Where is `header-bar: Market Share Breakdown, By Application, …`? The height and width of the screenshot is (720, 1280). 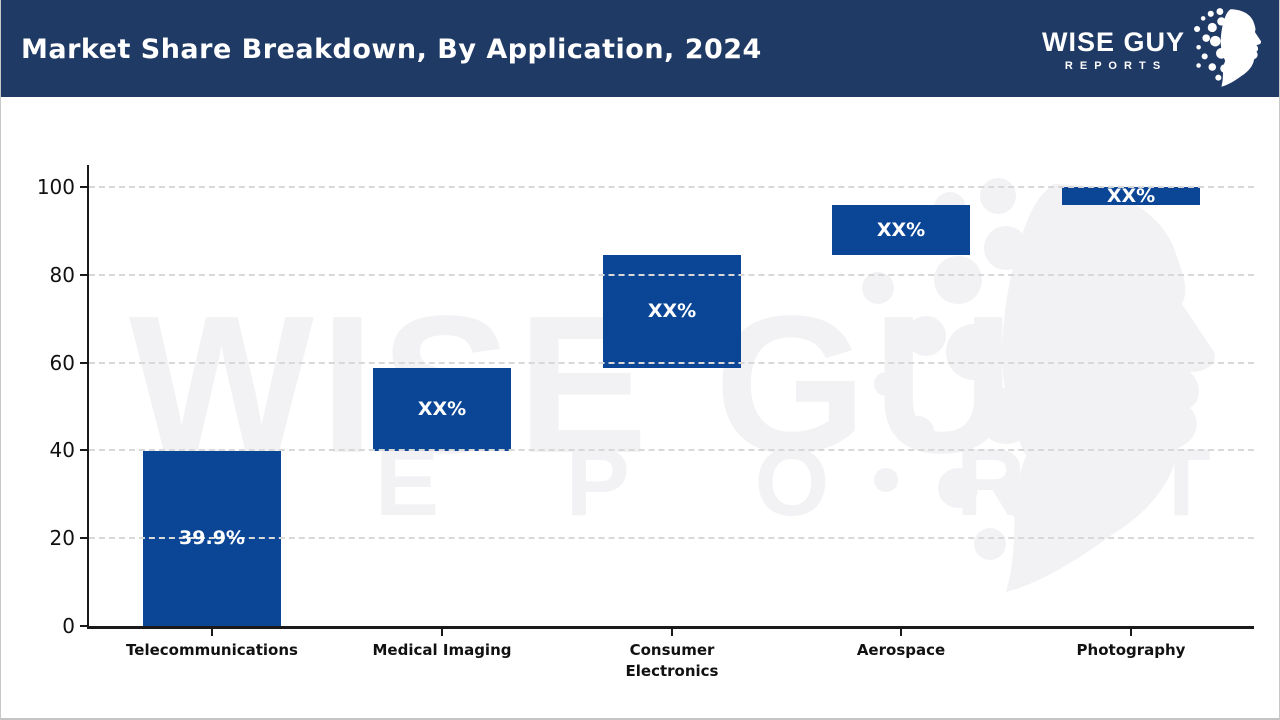
header-bar: Market Share Breakdown, By Application, … is located at coordinates (640, 48).